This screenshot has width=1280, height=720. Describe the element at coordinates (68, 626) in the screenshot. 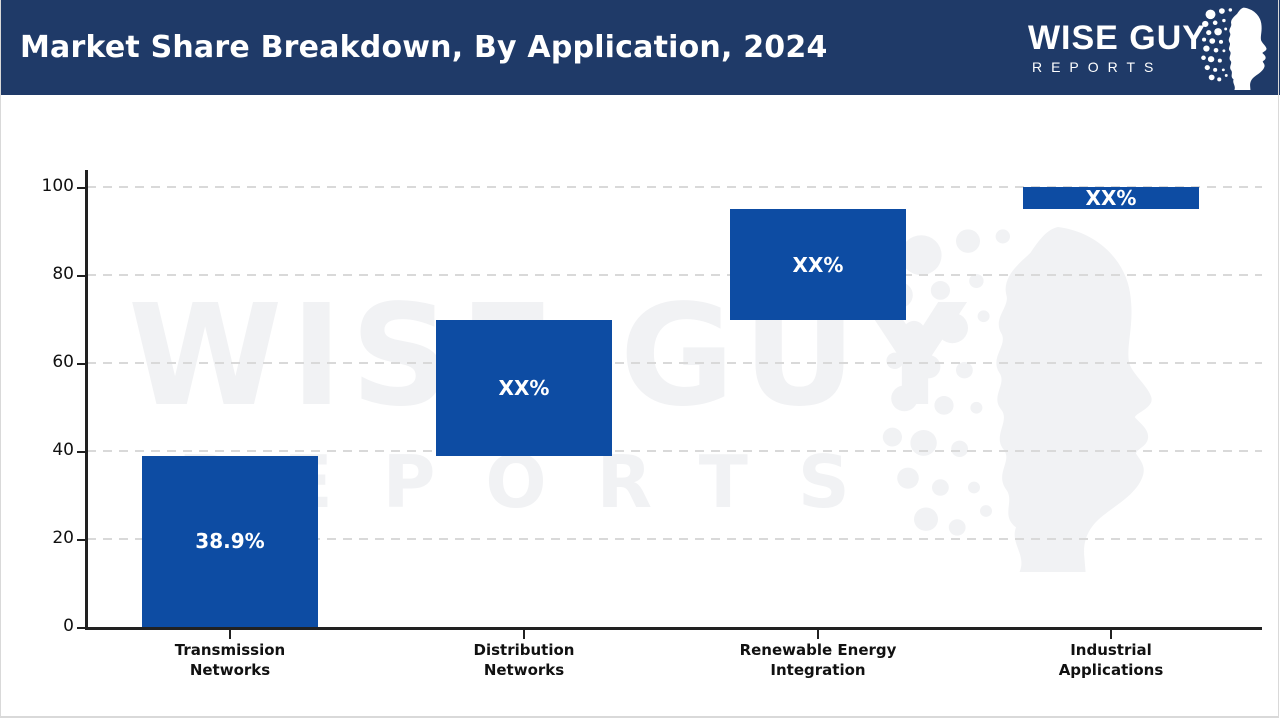

I see `y-tick-label-0: 0` at that location.